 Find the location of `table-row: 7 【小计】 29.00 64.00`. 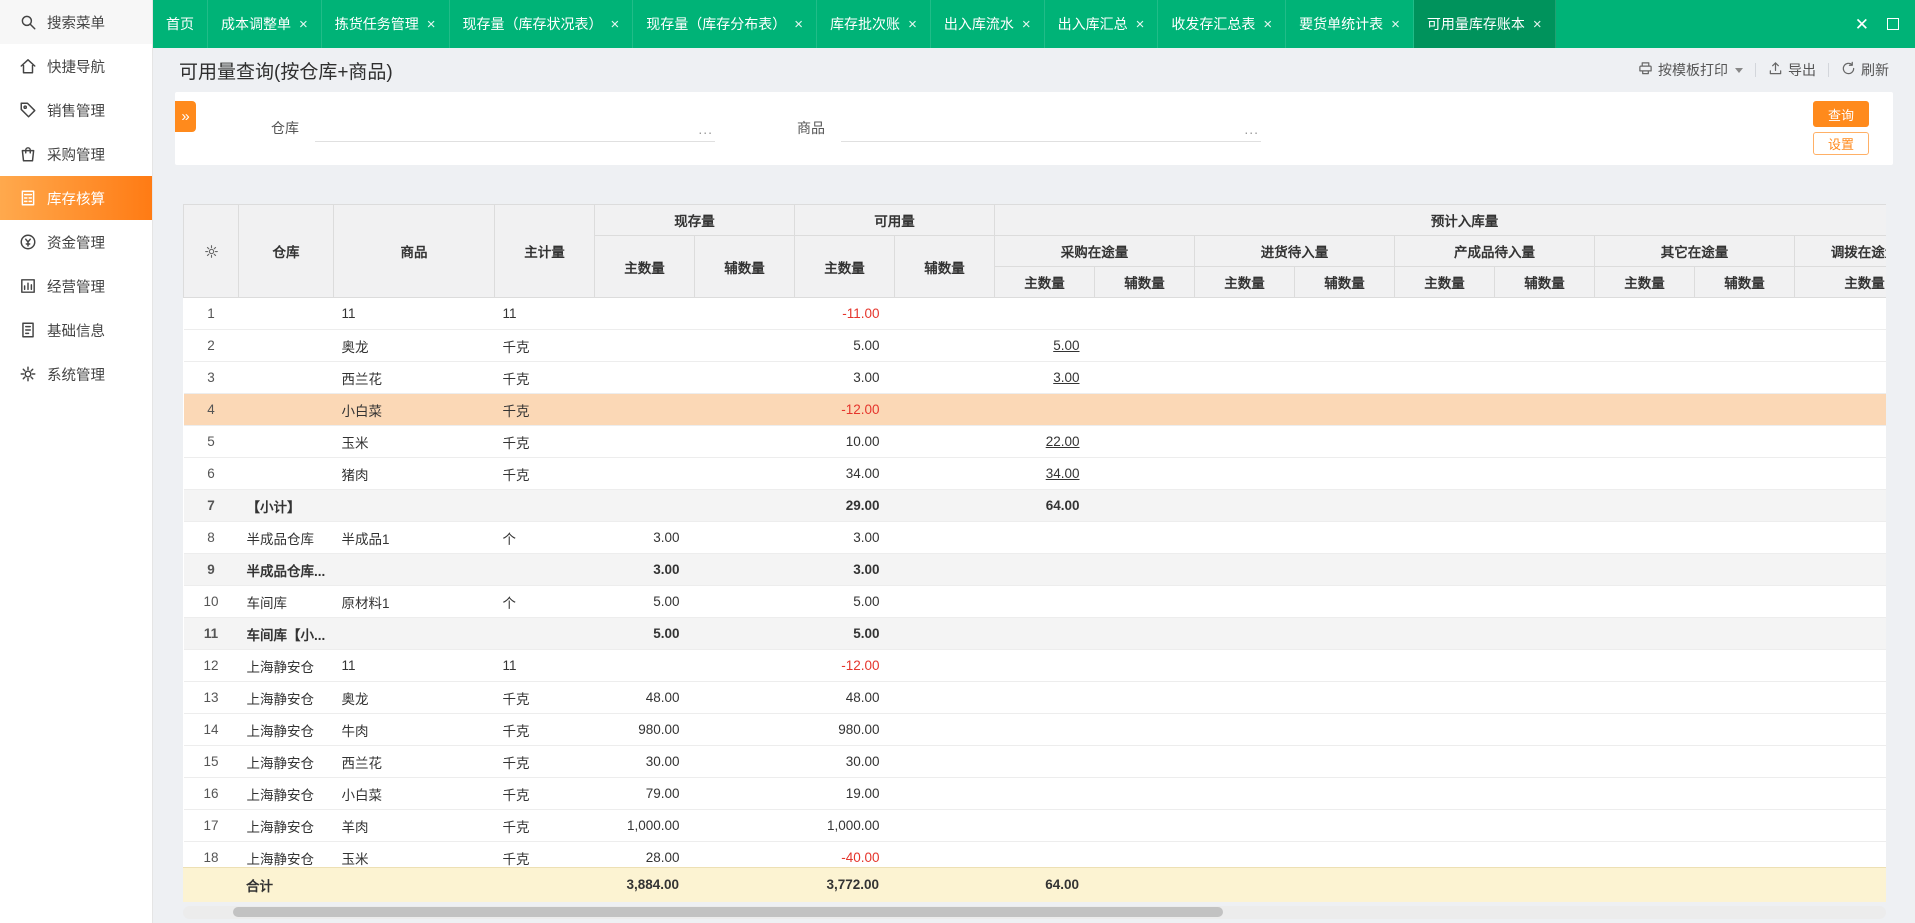

table-row: 7 【小计】 29.00 64.00 is located at coordinates (1034, 505).